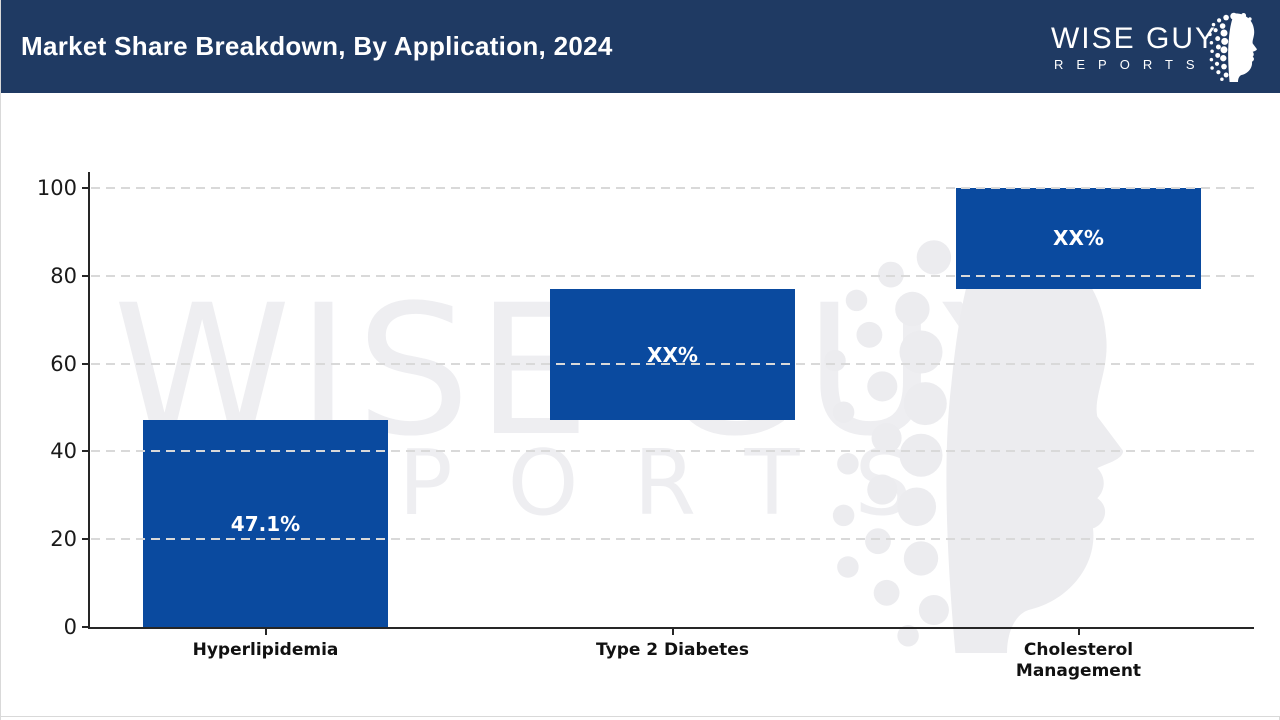  Describe the element at coordinates (56, 188) in the screenshot. I see `y-axis-tick-label: 100` at that location.